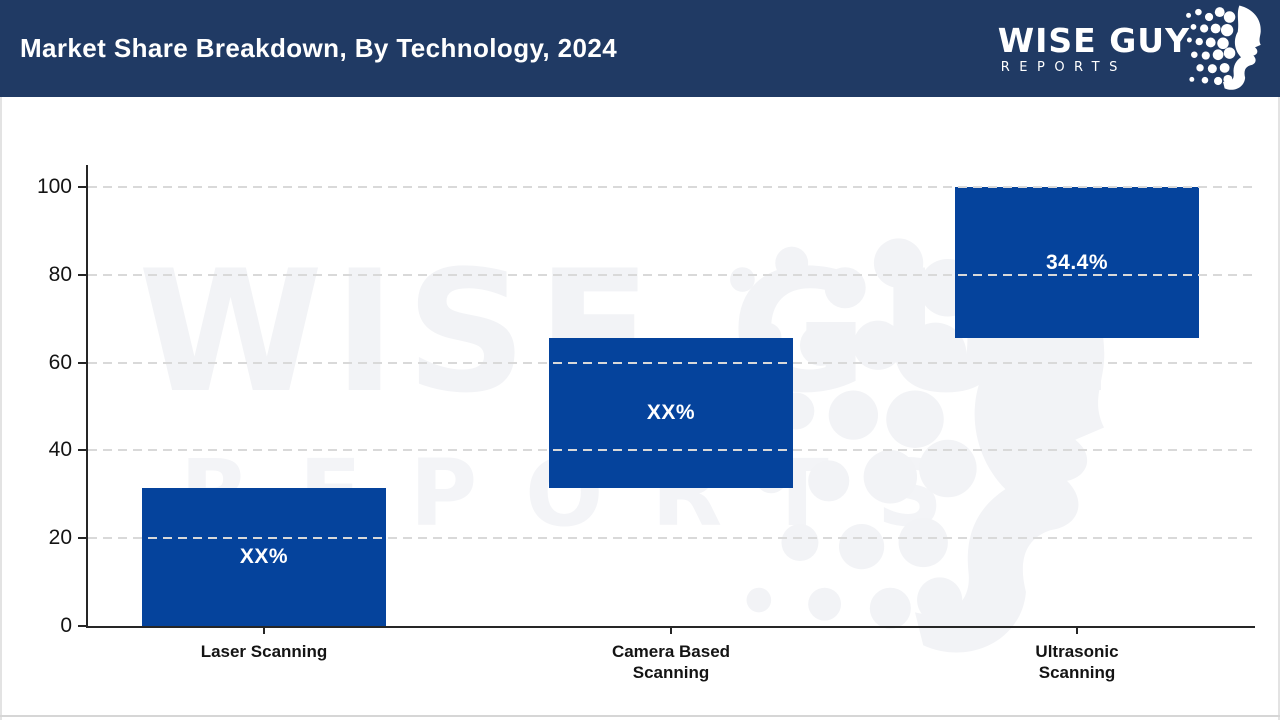  Describe the element at coordinates (1223, 47) in the screenshot. I see `wiseguy-face-icon` at that location.